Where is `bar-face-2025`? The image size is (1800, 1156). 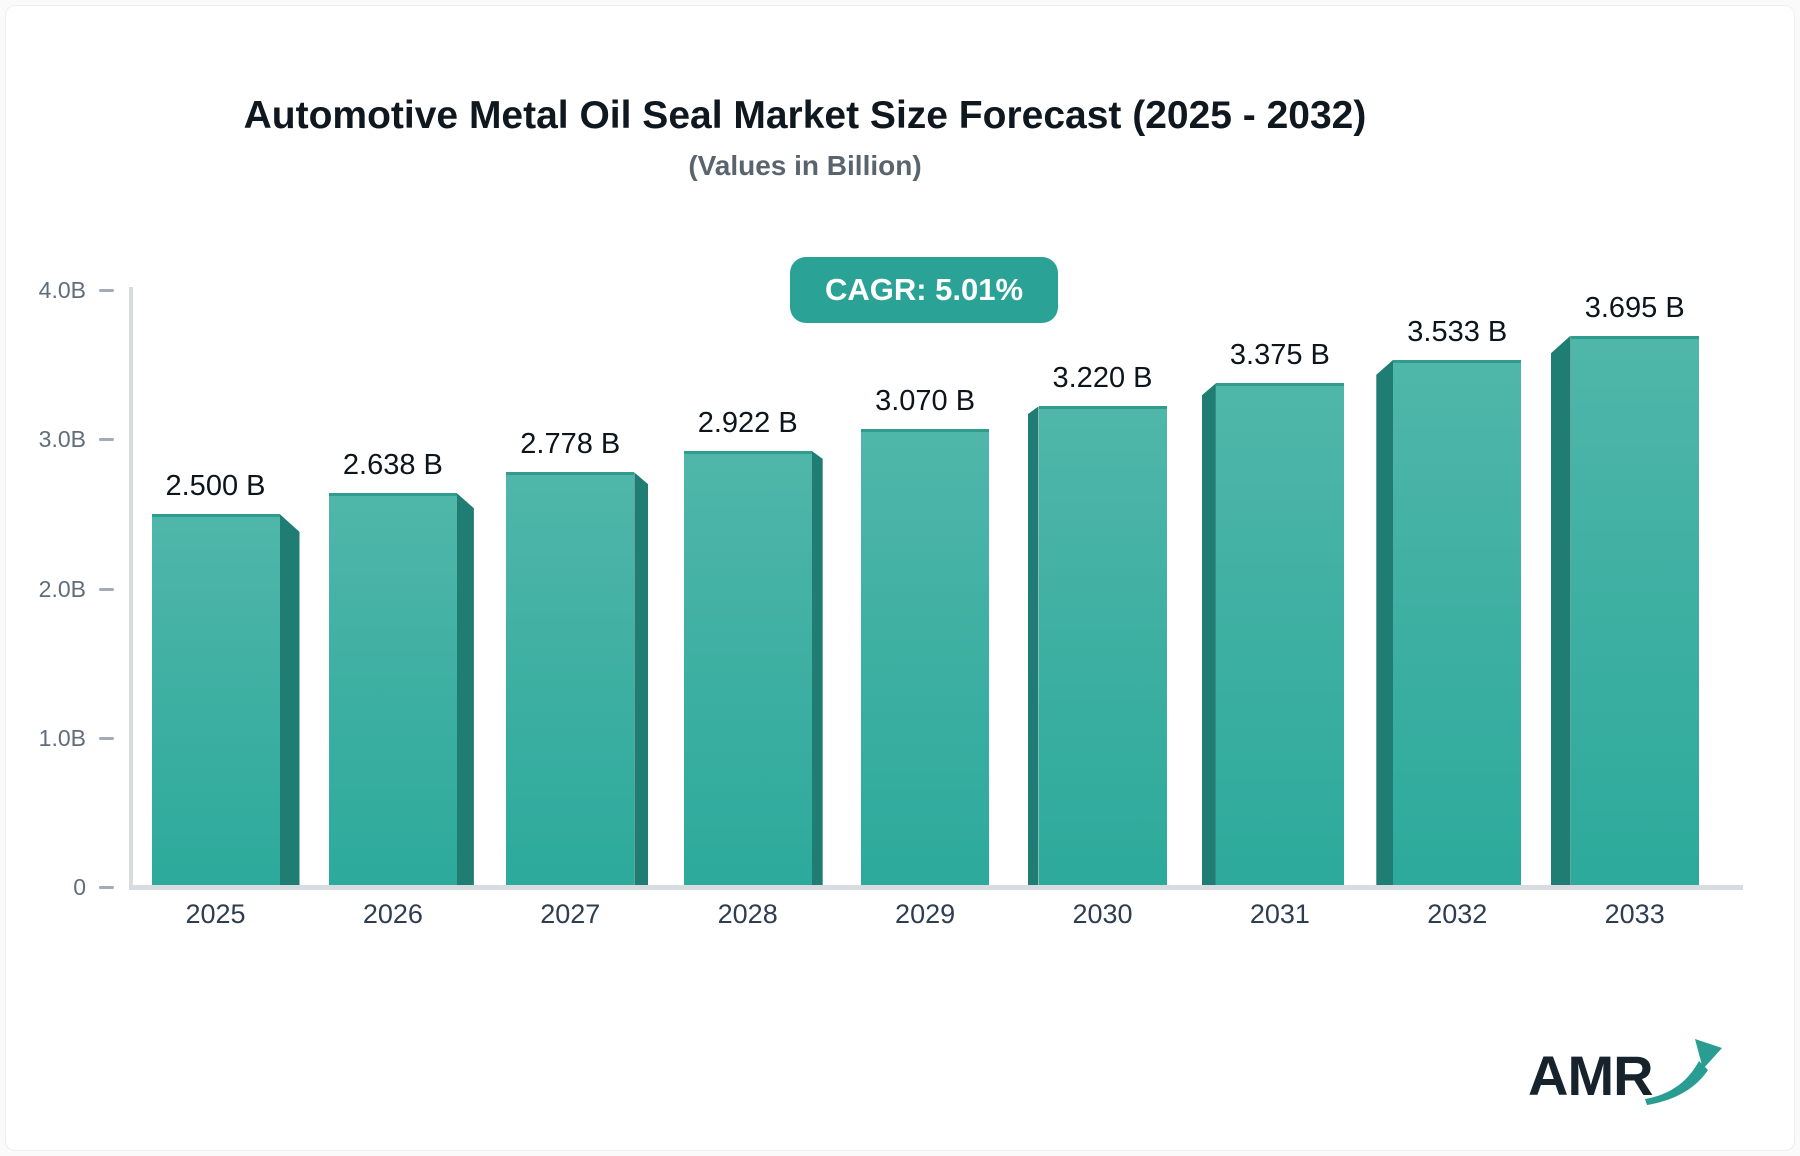 bar-face-2025 is located at coordinates (215, 699).